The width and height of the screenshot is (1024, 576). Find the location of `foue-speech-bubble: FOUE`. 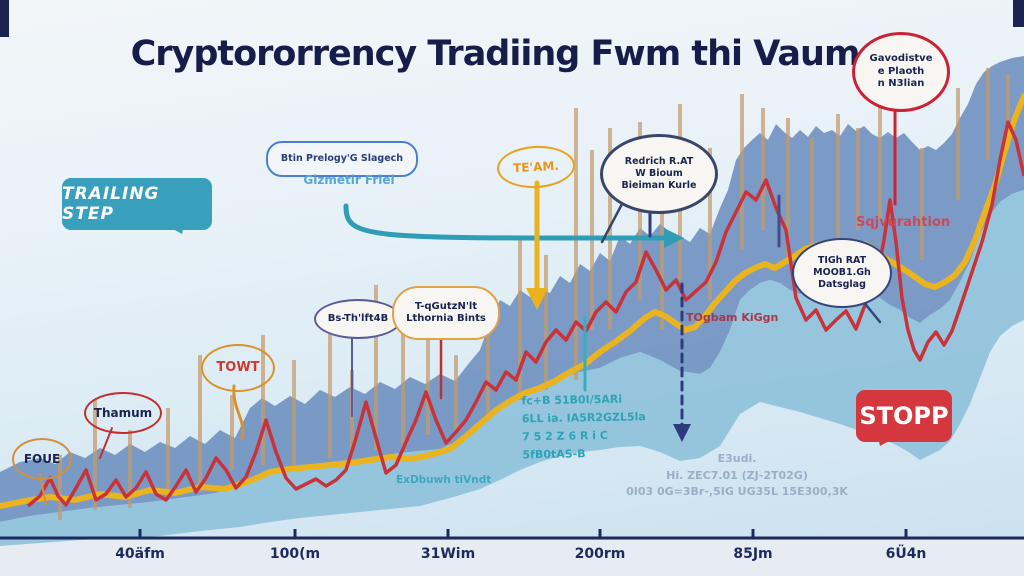

foue-speech-bubble: FOUE is located at coordinates (42, 459).